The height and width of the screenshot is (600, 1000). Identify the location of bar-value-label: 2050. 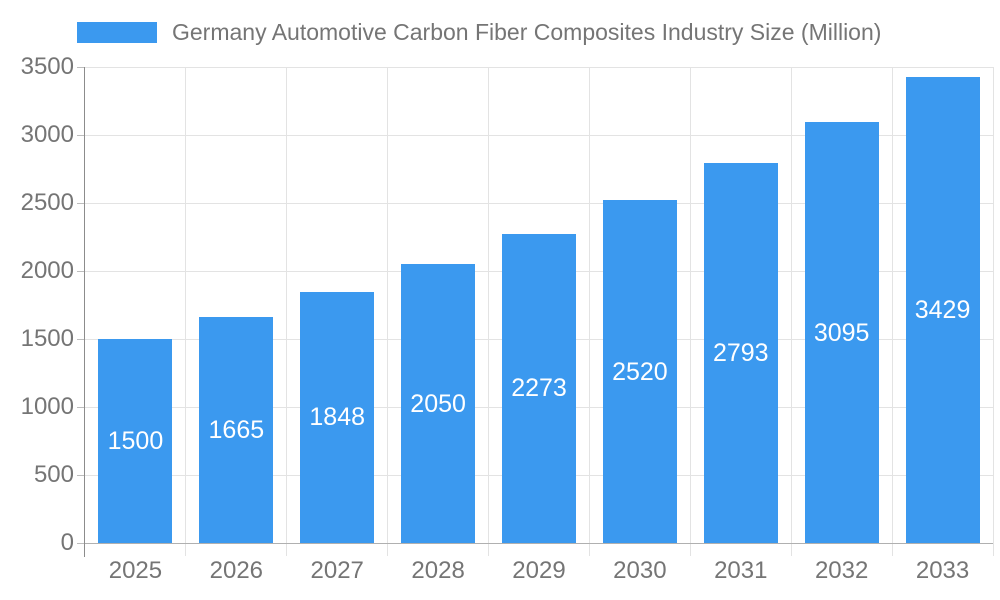
(438, 403).